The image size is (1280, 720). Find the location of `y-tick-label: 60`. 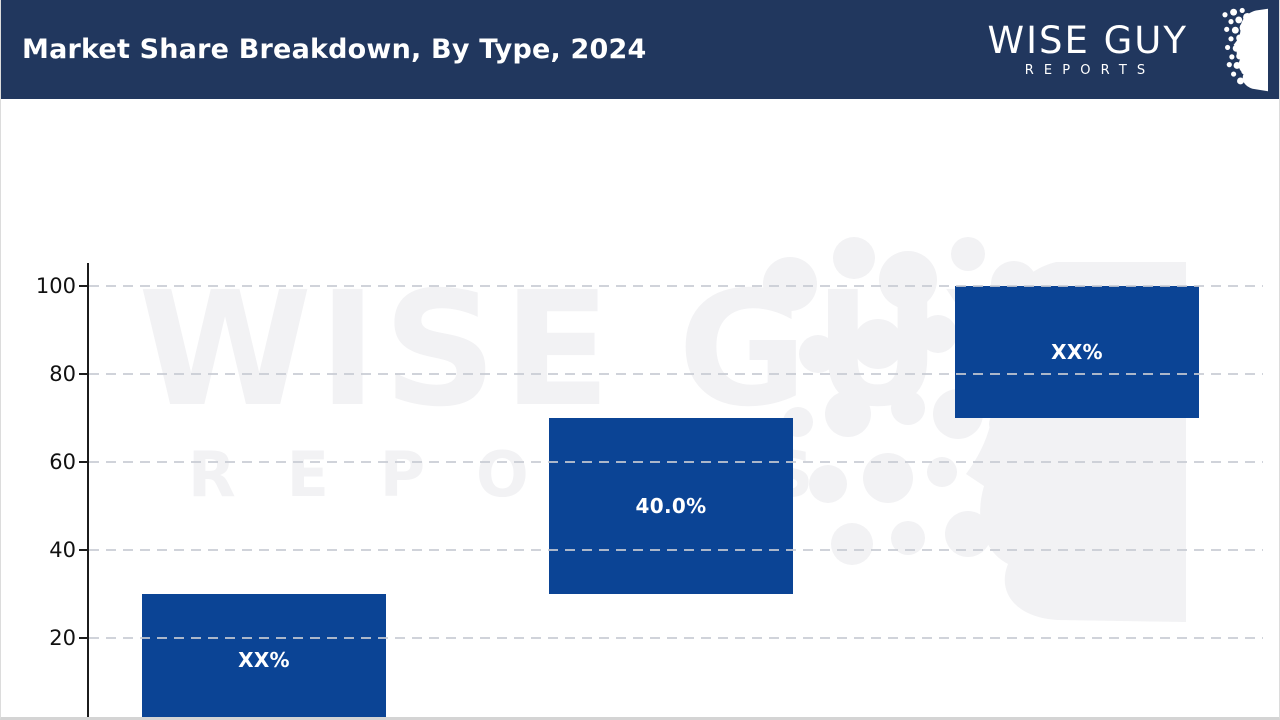

y-tick-label: 60 is located at coordinates (62, 462).